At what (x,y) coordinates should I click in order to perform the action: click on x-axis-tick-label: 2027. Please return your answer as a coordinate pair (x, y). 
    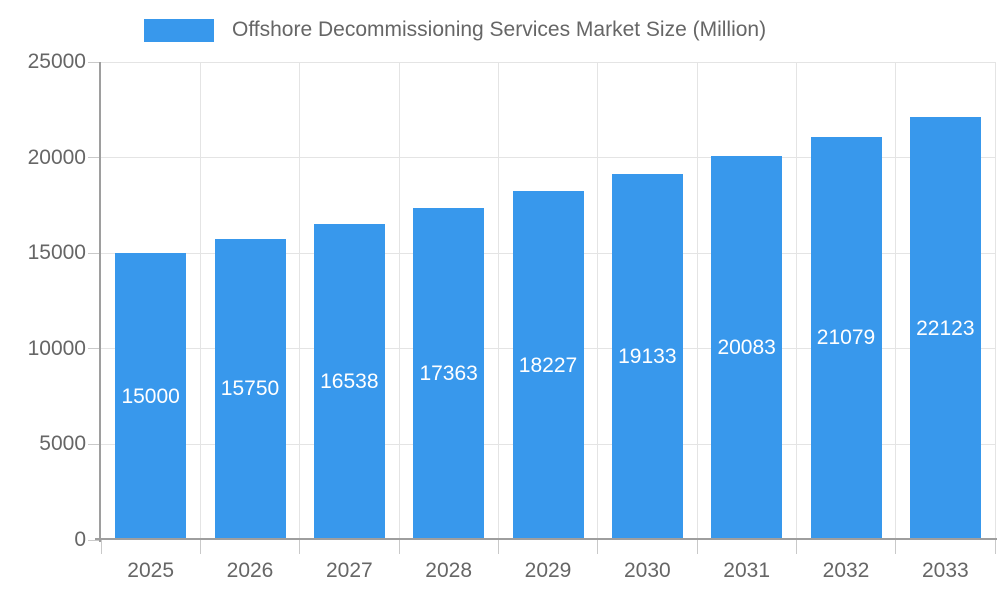
    Looking at the image, I should click on (349, 570).